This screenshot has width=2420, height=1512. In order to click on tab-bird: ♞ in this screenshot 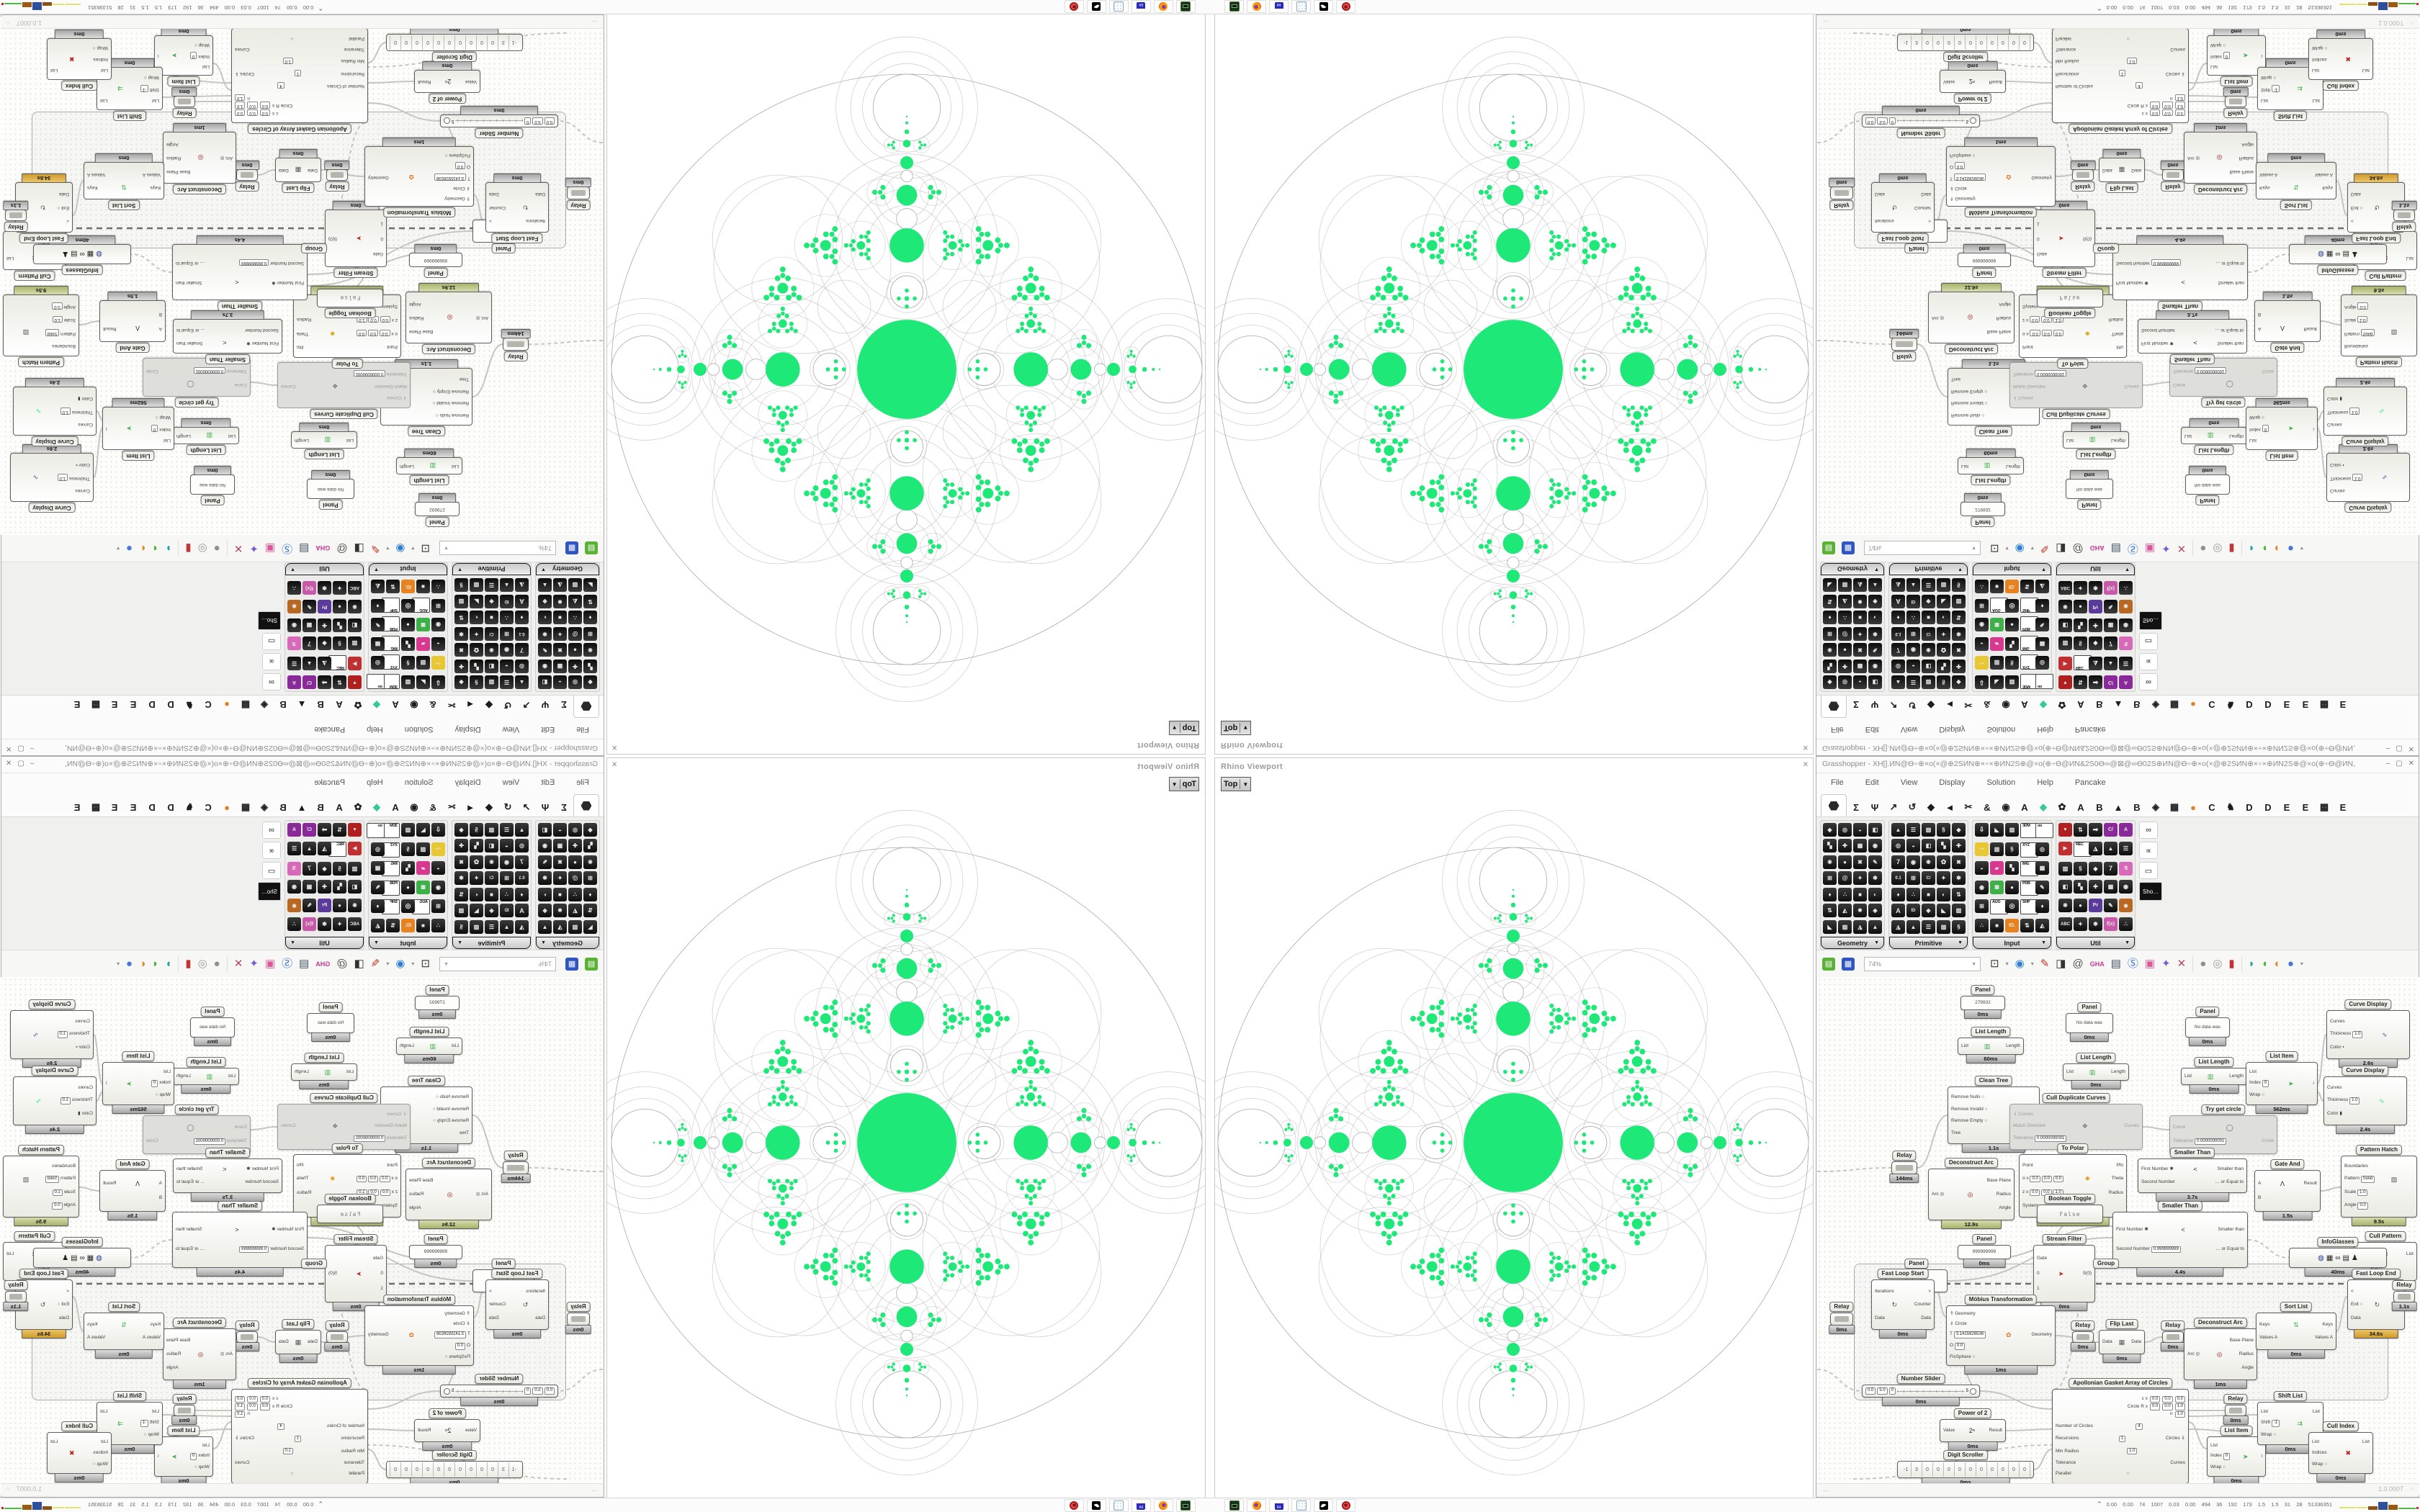, I will do `click(2230, 705)`.